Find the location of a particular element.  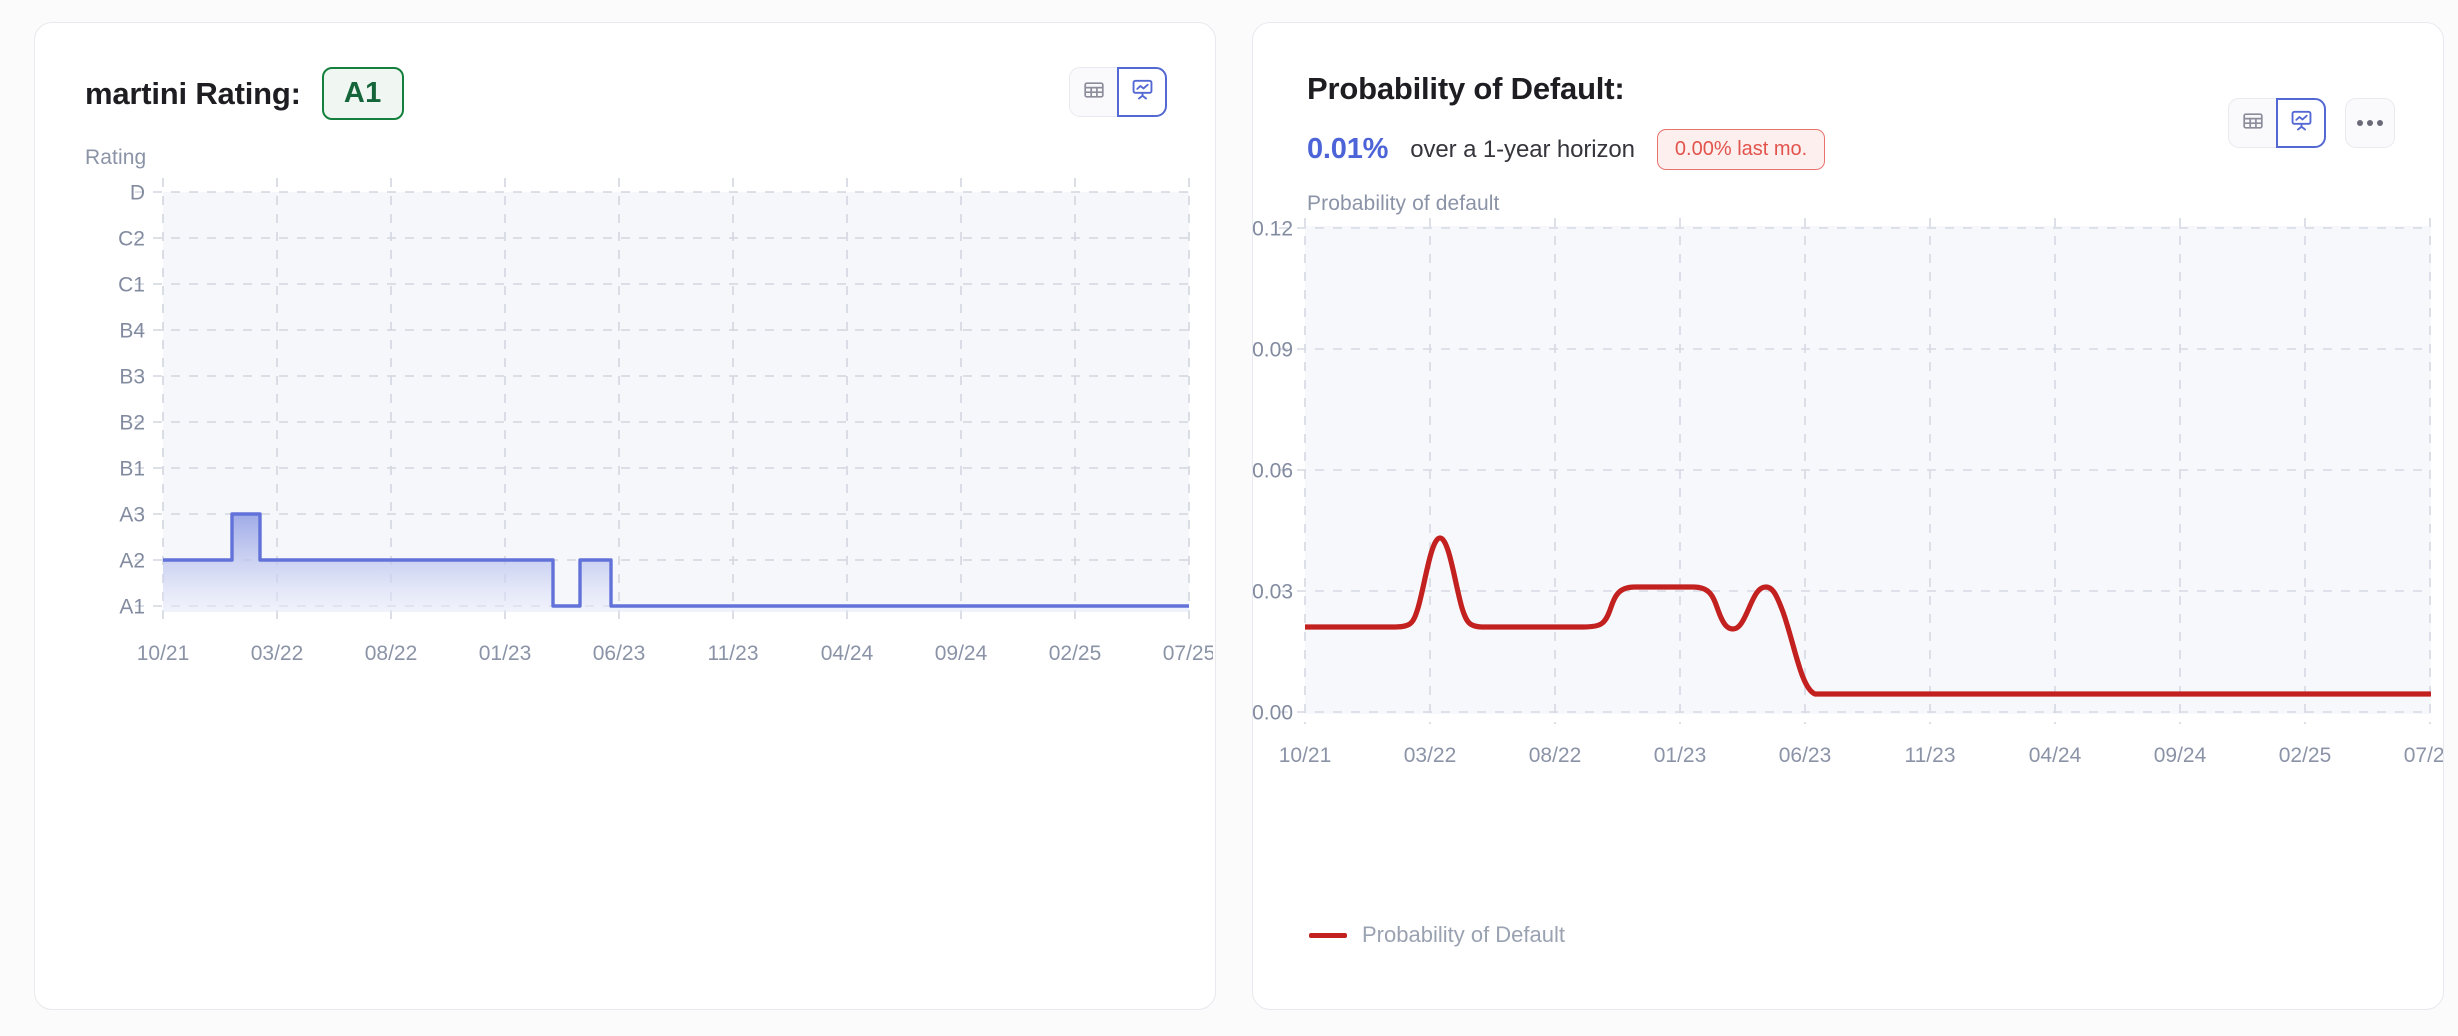

svg-text: A1 is located at coordinates (132, 607).